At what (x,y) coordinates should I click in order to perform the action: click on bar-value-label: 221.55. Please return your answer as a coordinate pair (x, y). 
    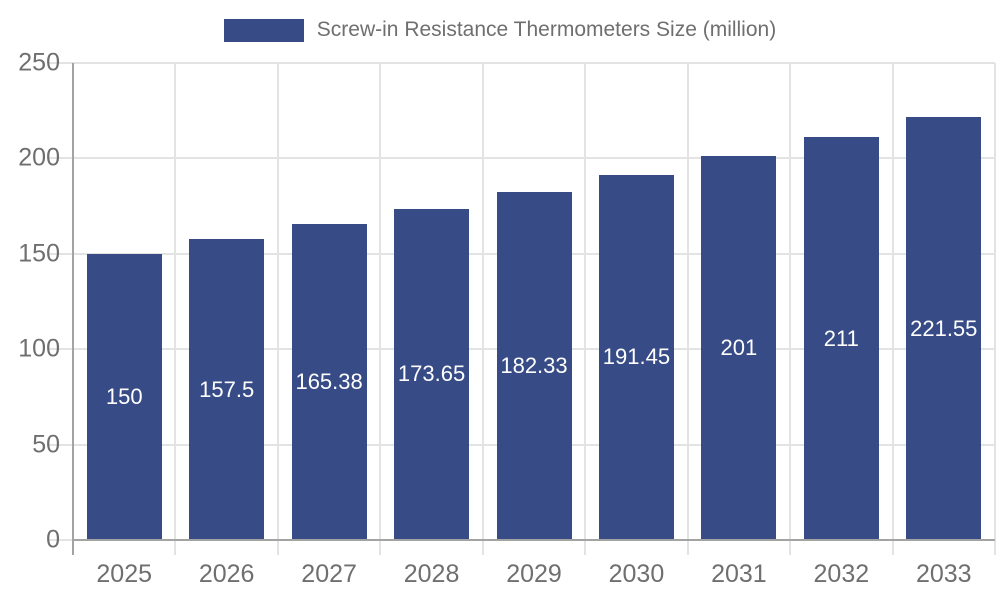
    Looking at the image, I should click on (944, 328).